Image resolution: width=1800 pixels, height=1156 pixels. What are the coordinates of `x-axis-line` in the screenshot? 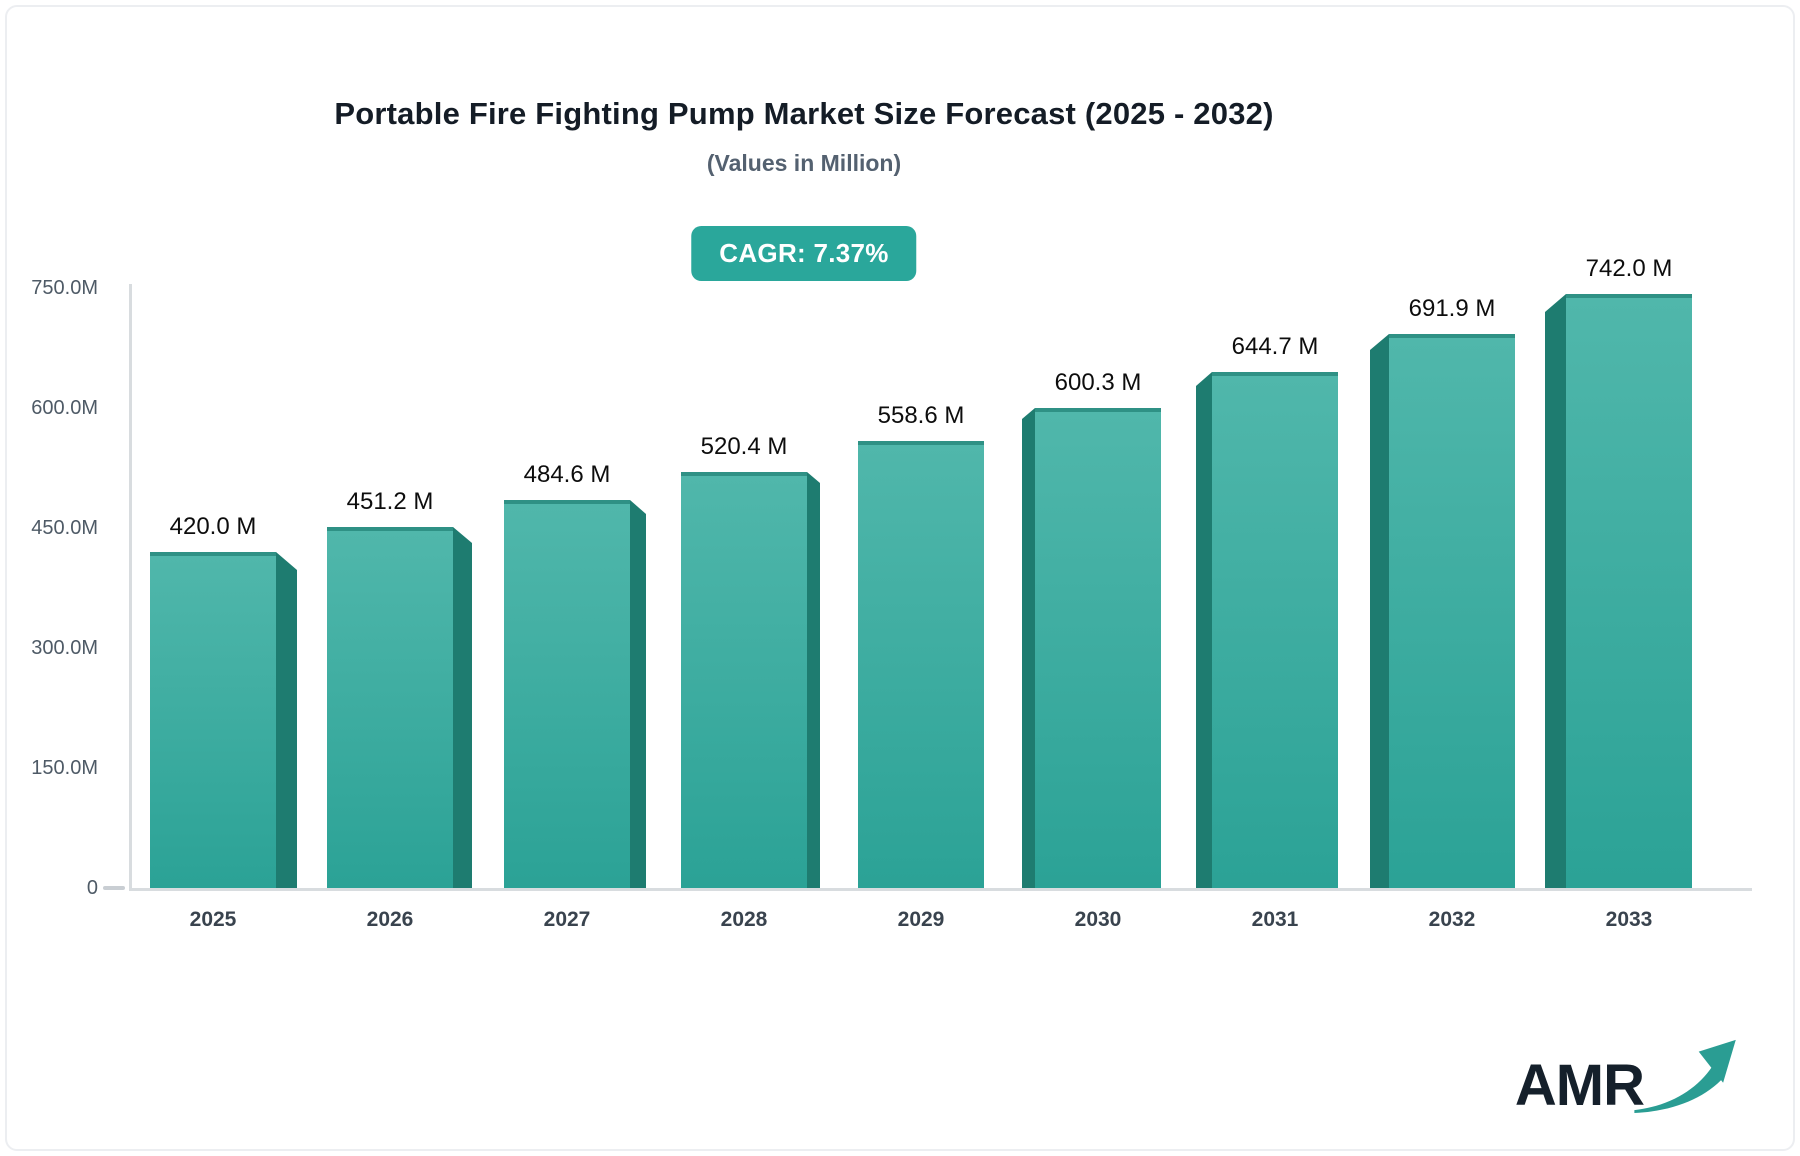 It's located at (940, 889).